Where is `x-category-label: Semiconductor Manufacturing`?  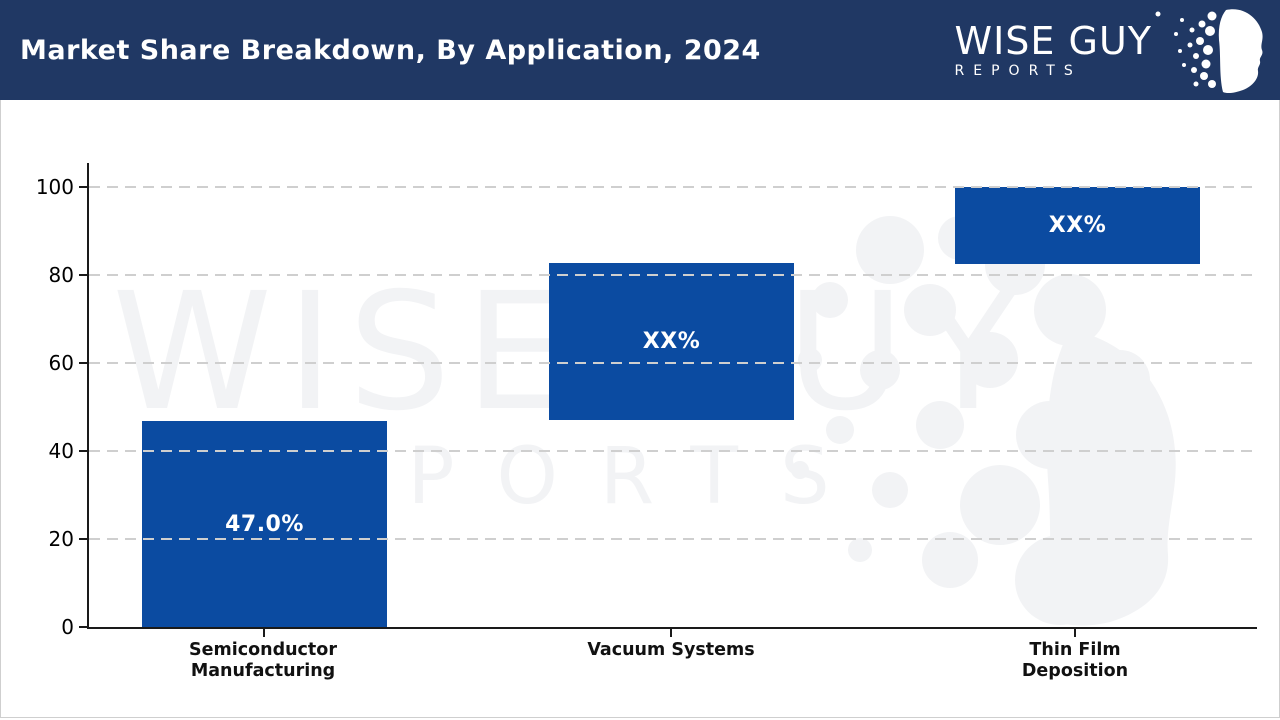
x-category-label: Semiconductor Manufacturing is located at coordinates (263, 661).